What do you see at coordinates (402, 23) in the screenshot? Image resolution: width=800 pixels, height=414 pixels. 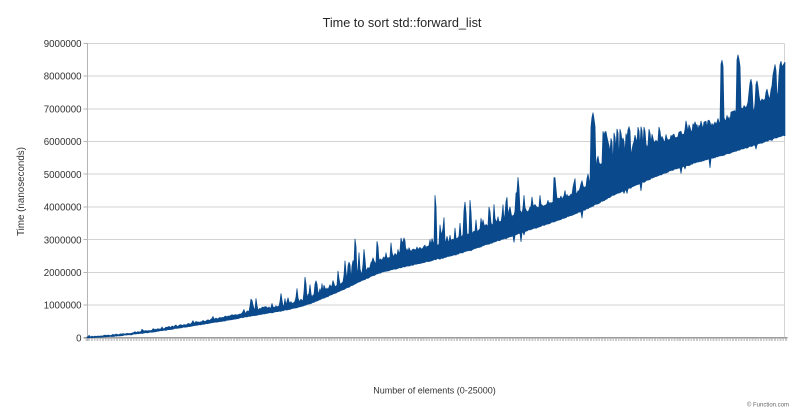 I see `svg-text: Time to sort std::forward_list` at bounding box center [402, 23].